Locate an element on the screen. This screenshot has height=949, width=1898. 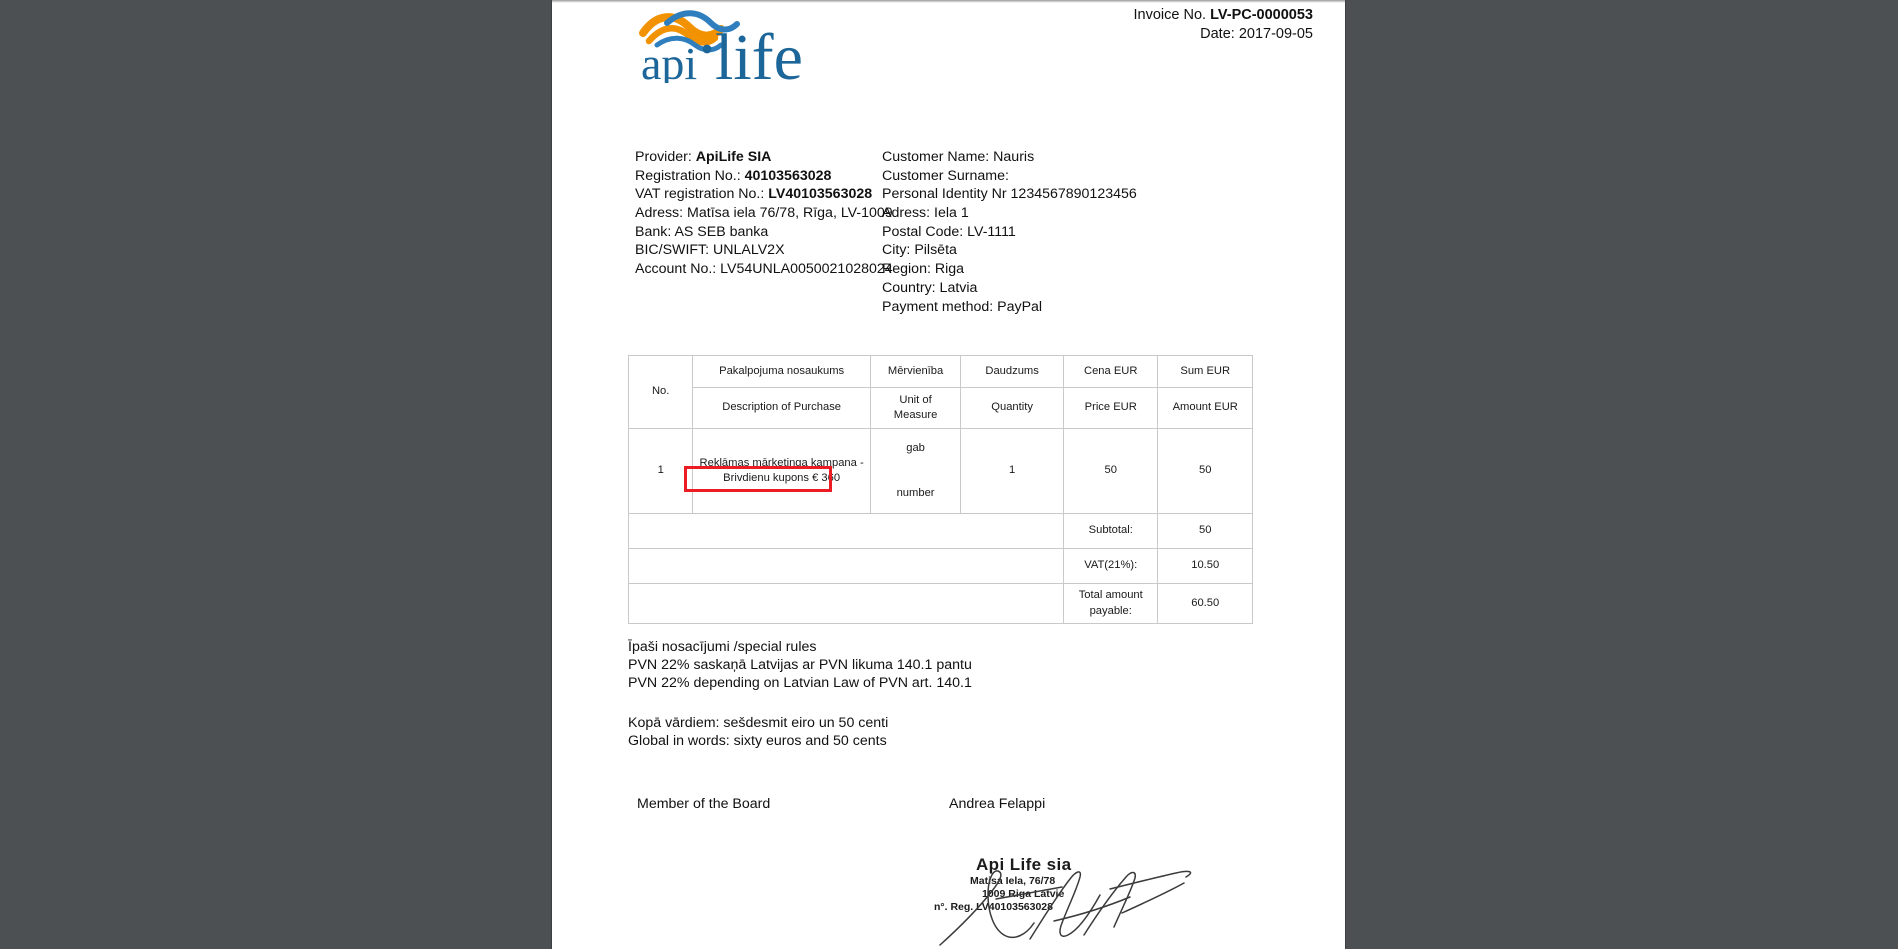
cell-unit-lv: gab is located at coordinates (915, 447).